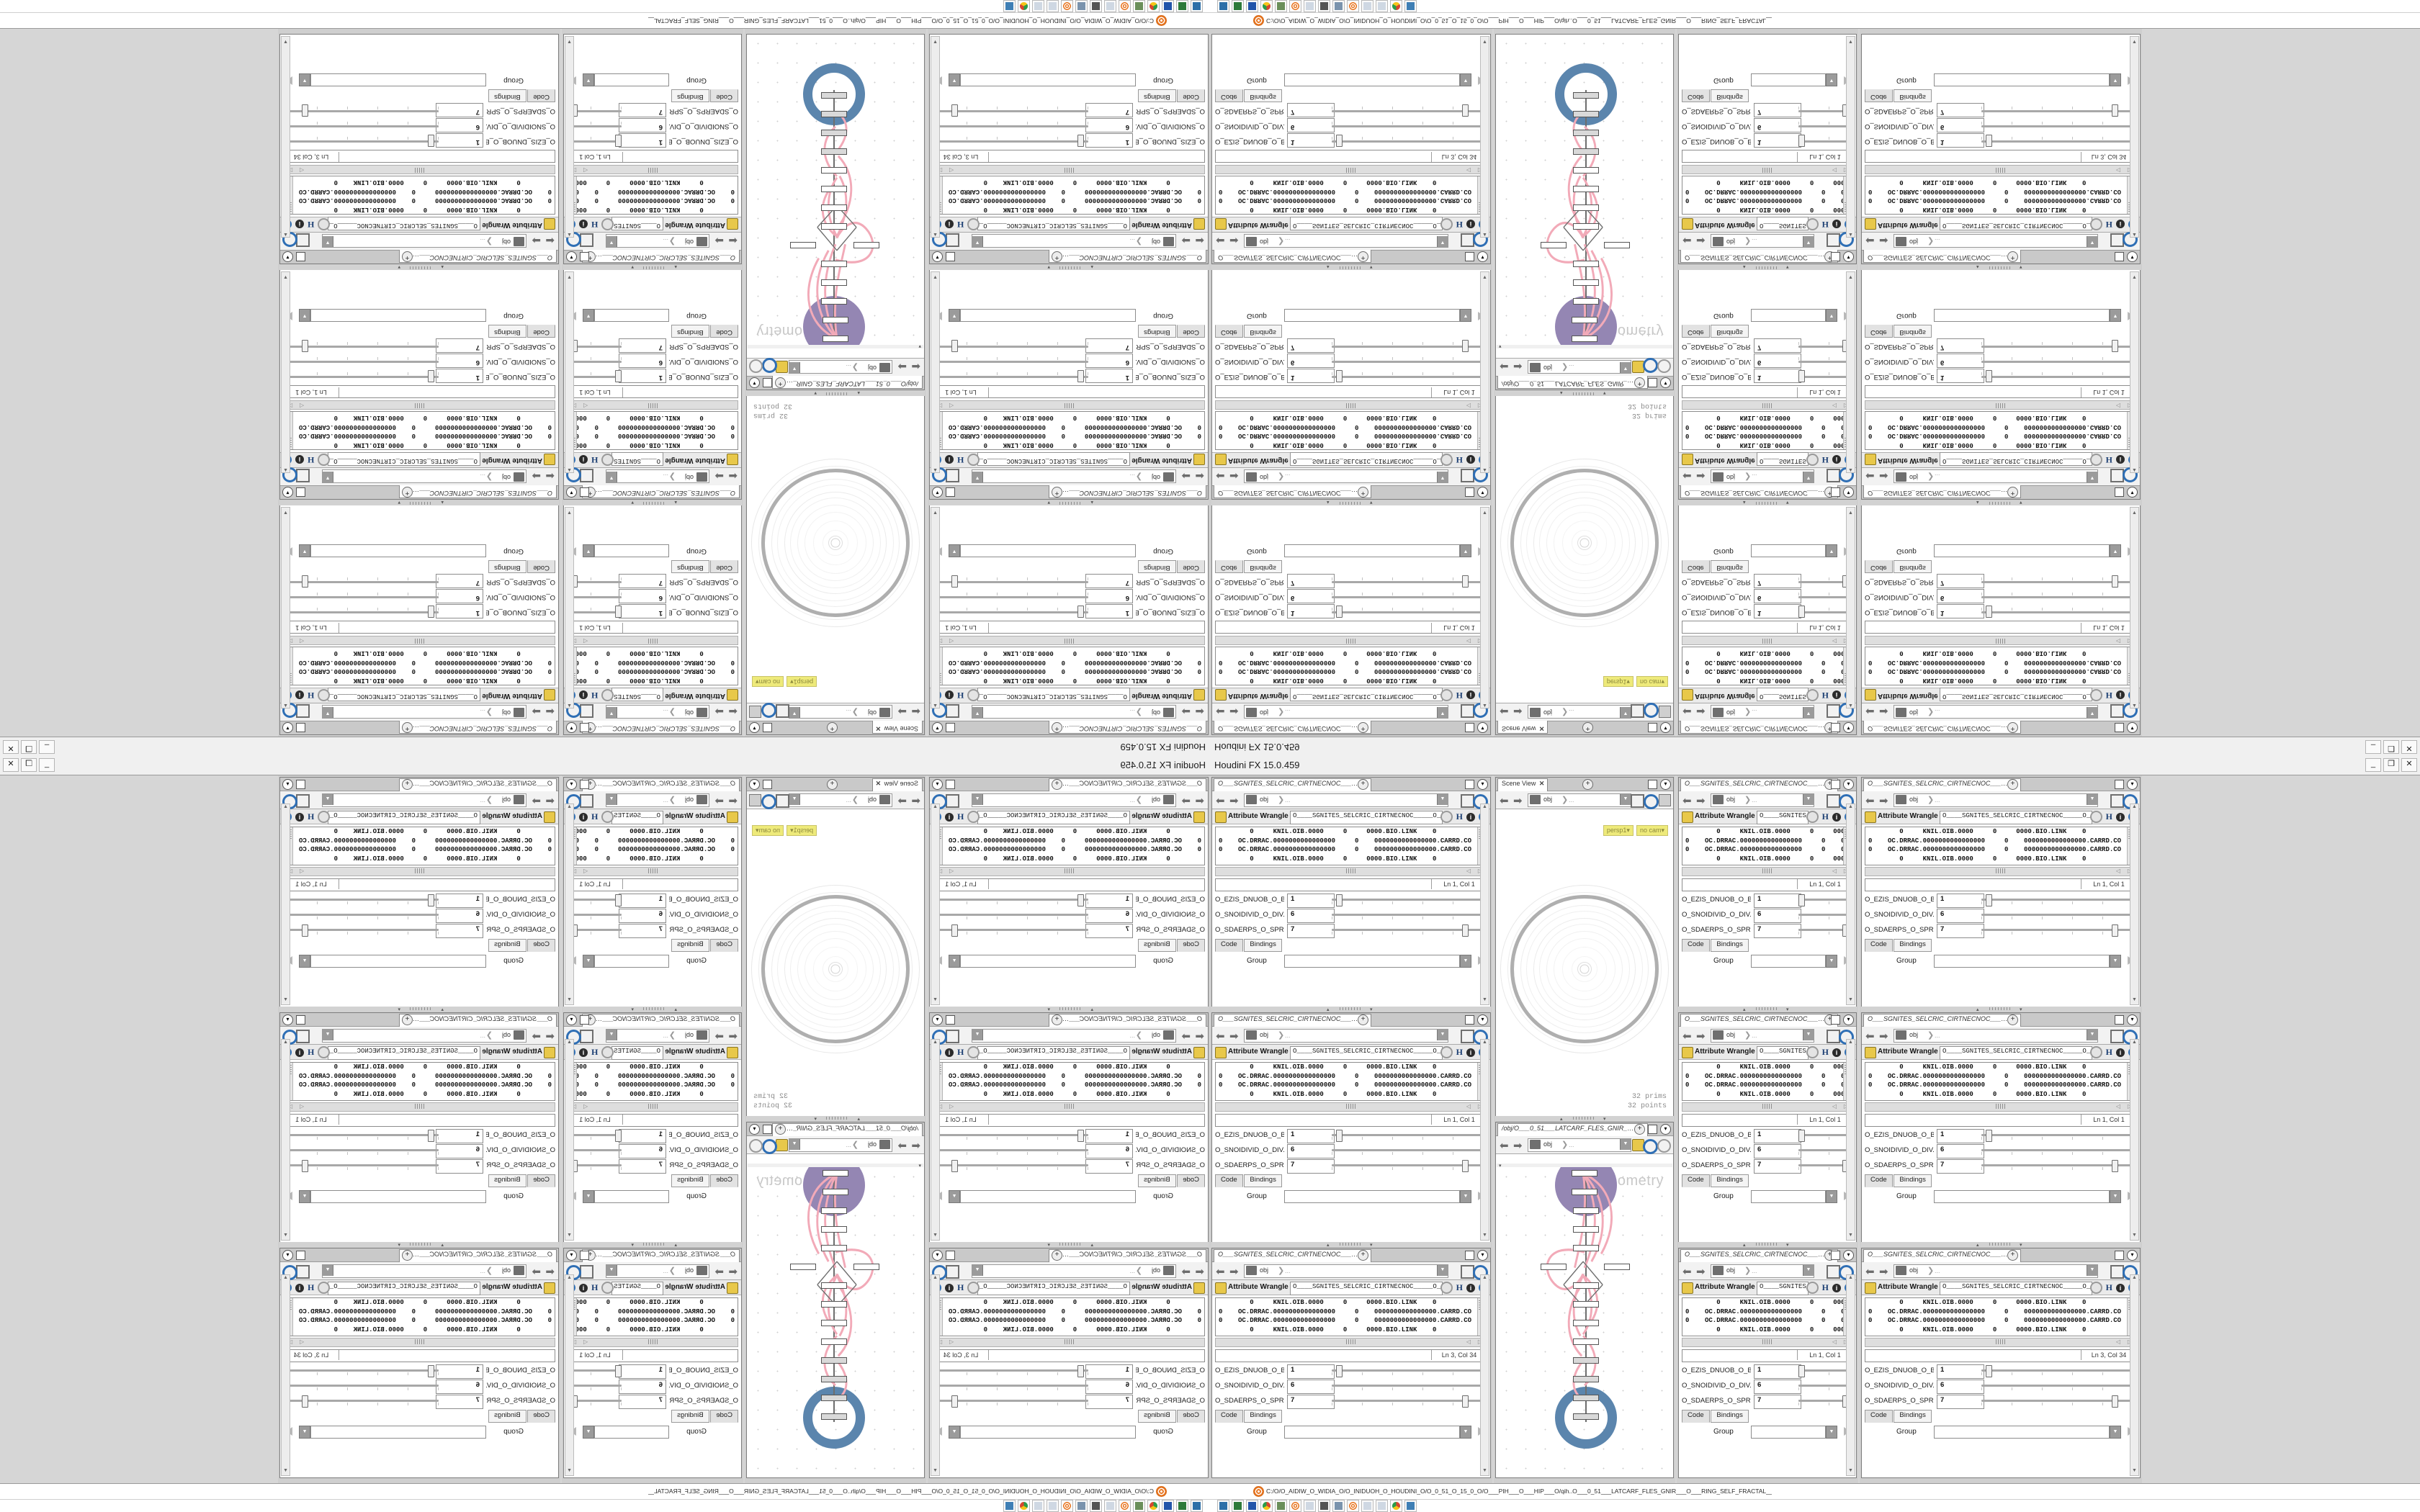  What do you see at coordinates (1834, 170) in the screenshot?
I see `scroll-left-icon: ◁` at bounding box center [1834, 170].